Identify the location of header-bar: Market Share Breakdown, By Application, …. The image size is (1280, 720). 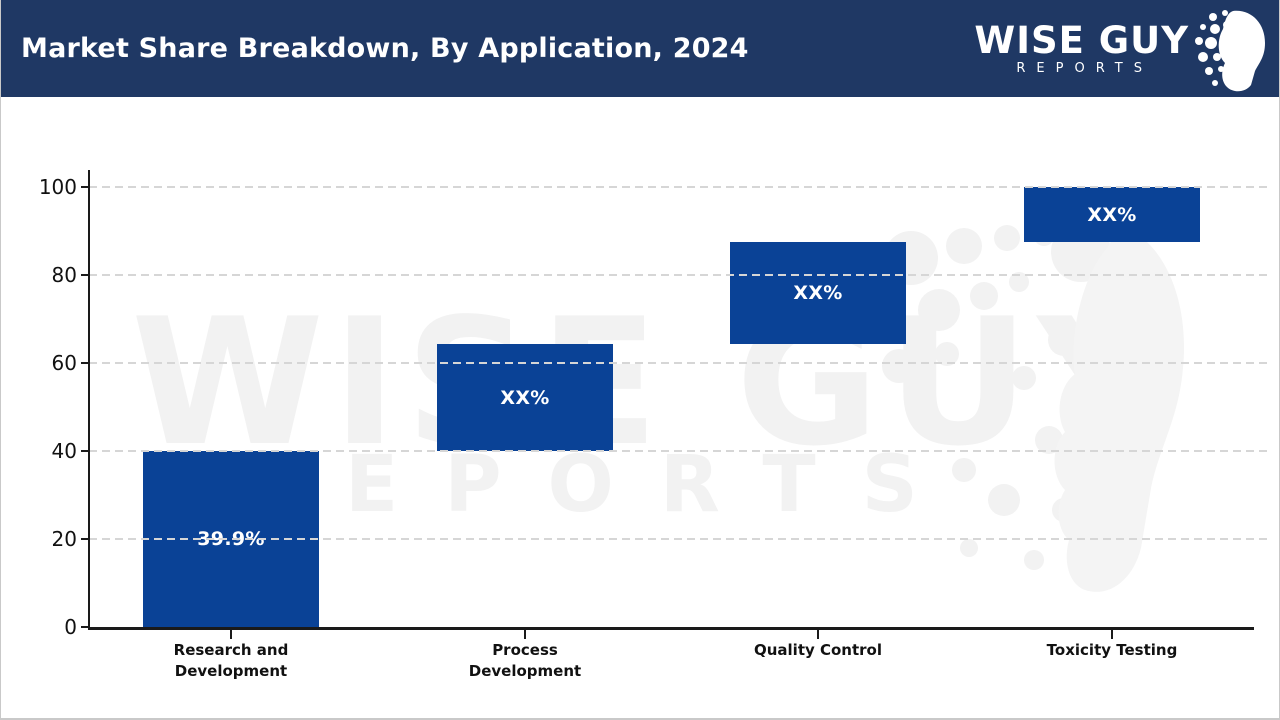
(640, 48).